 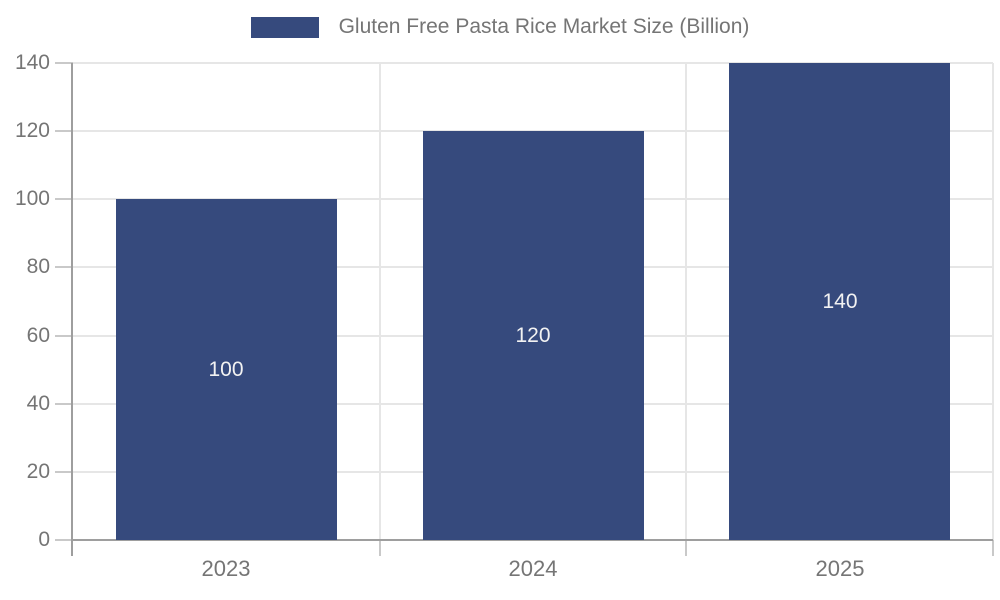 I want to click on x-tick-label: 2023, so click(x=226, y=568).